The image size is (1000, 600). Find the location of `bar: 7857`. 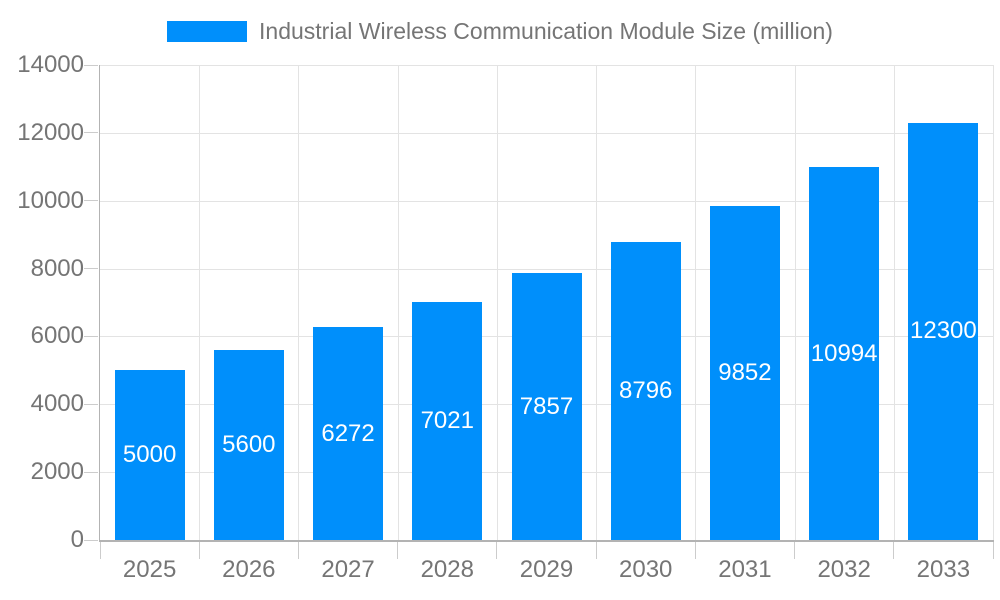

bar: 7857 is located at coordinates (546, 406).